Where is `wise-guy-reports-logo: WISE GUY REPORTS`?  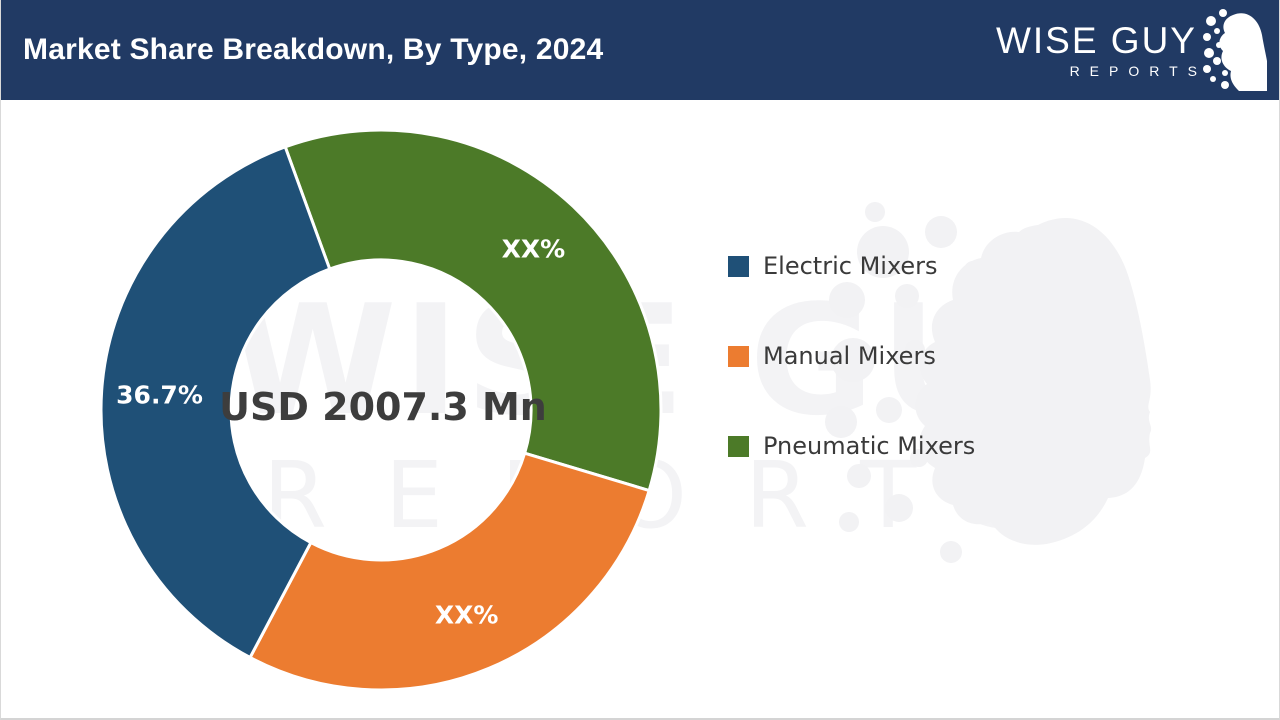 wise-guy-reports-logo: WISE GUY REPORTS is located at coordinates (1137, 50).